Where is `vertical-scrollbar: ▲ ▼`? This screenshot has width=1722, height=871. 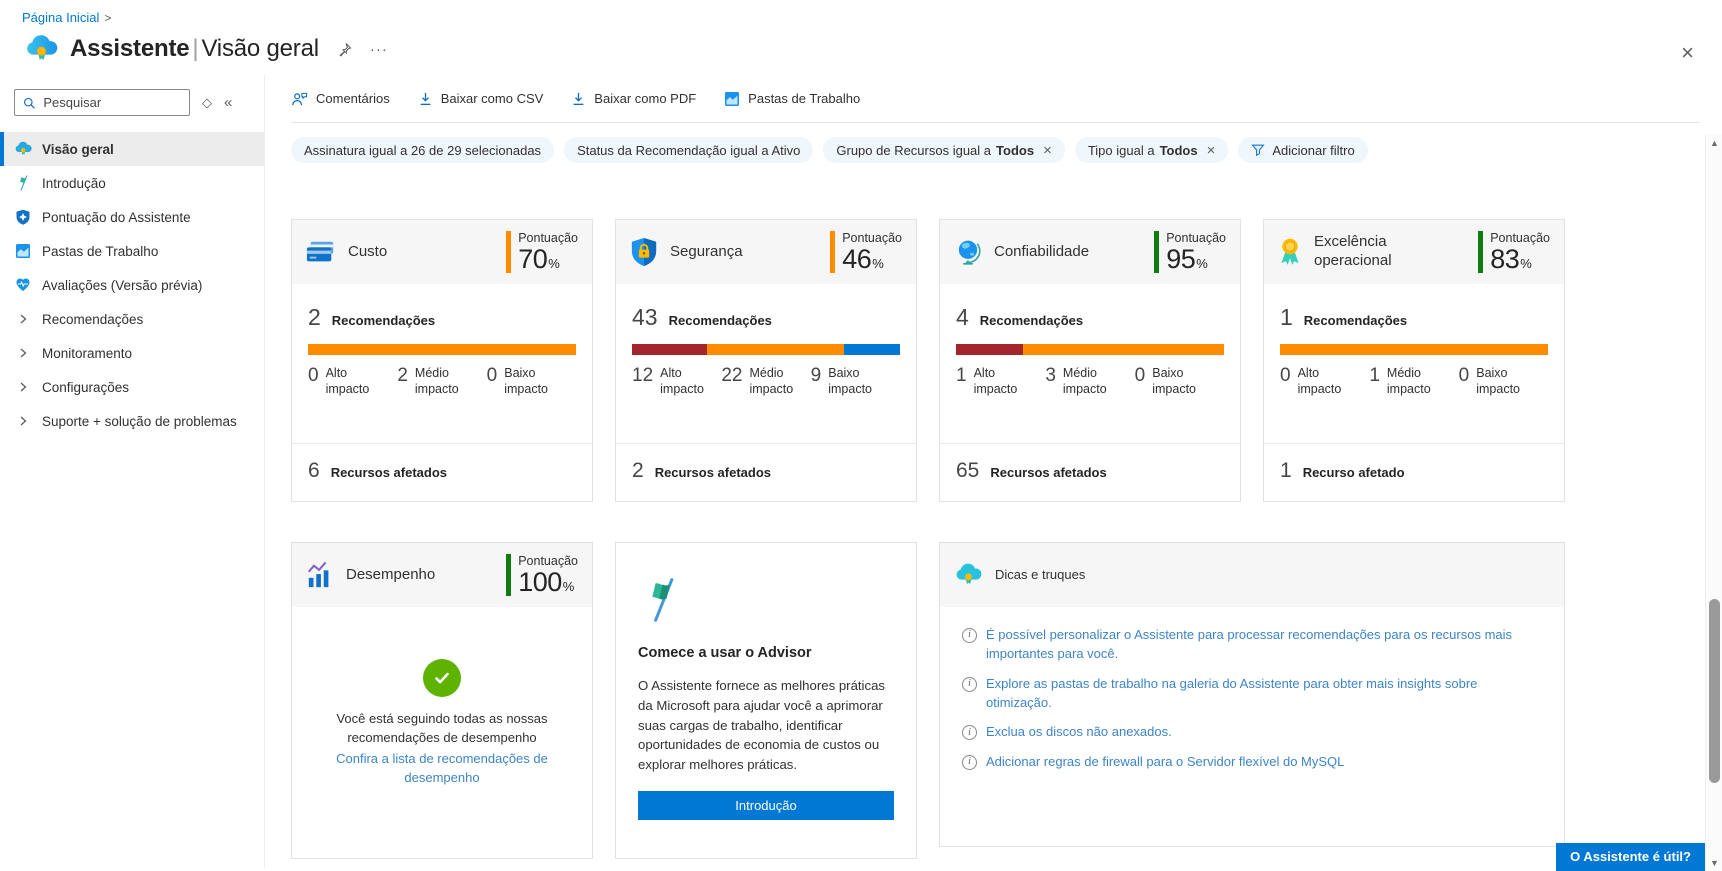 vertical-scrollbar: ▲ ▼ is located at coordinates (1713, 503).